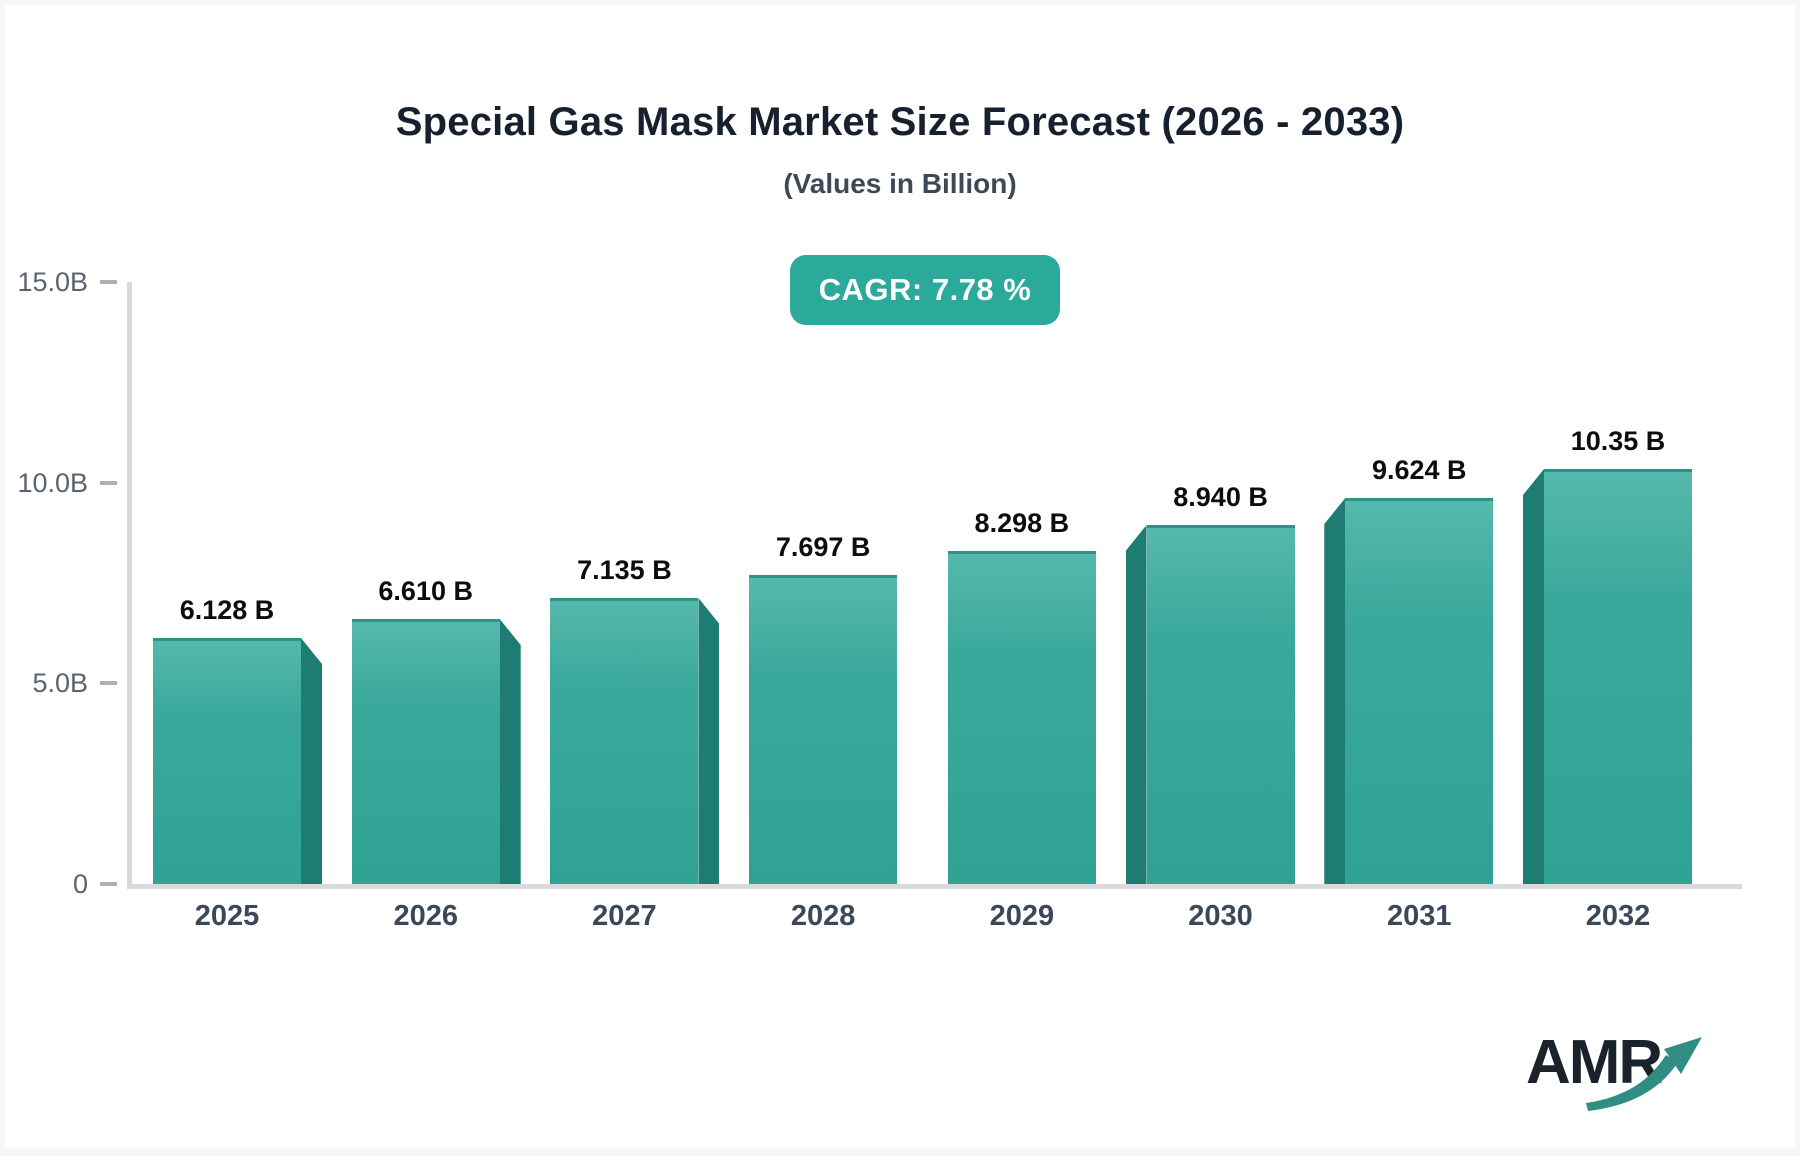 The image size is (1800, 1156). Describe the element at coordinates (60, 683) in the screenshot. I see `y-axis-tick-label: 5.0B` at that location.